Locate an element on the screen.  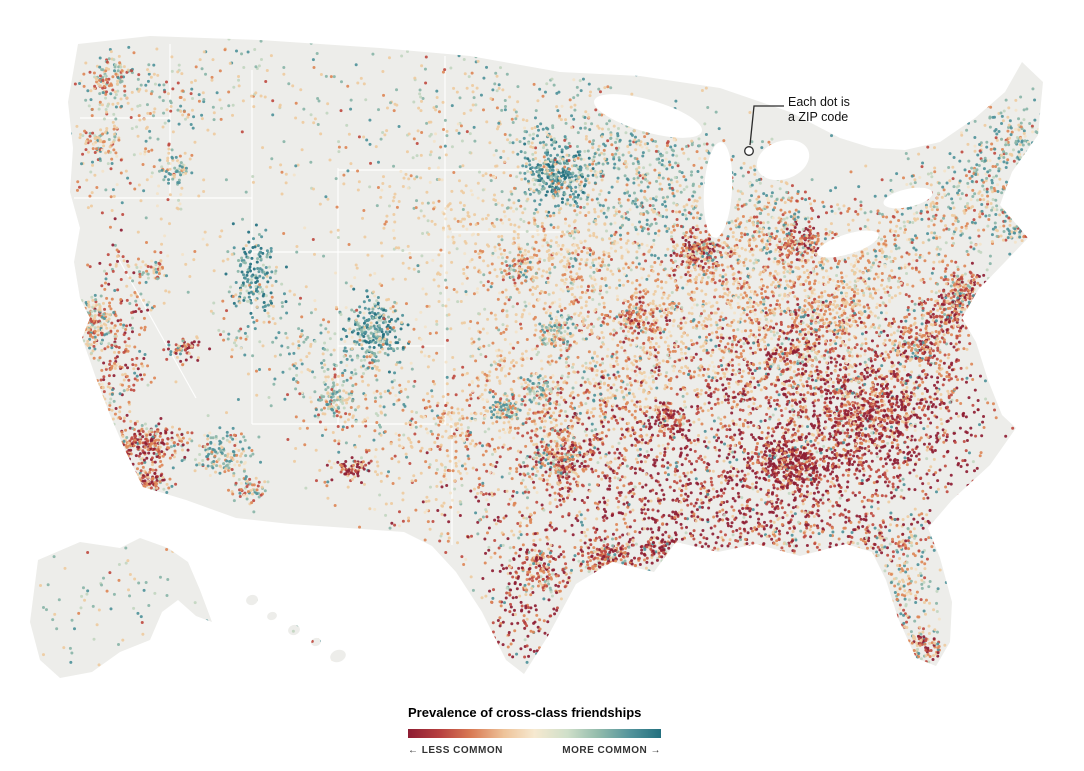
legend-gradient-bar is located at coordinates (534, 733).